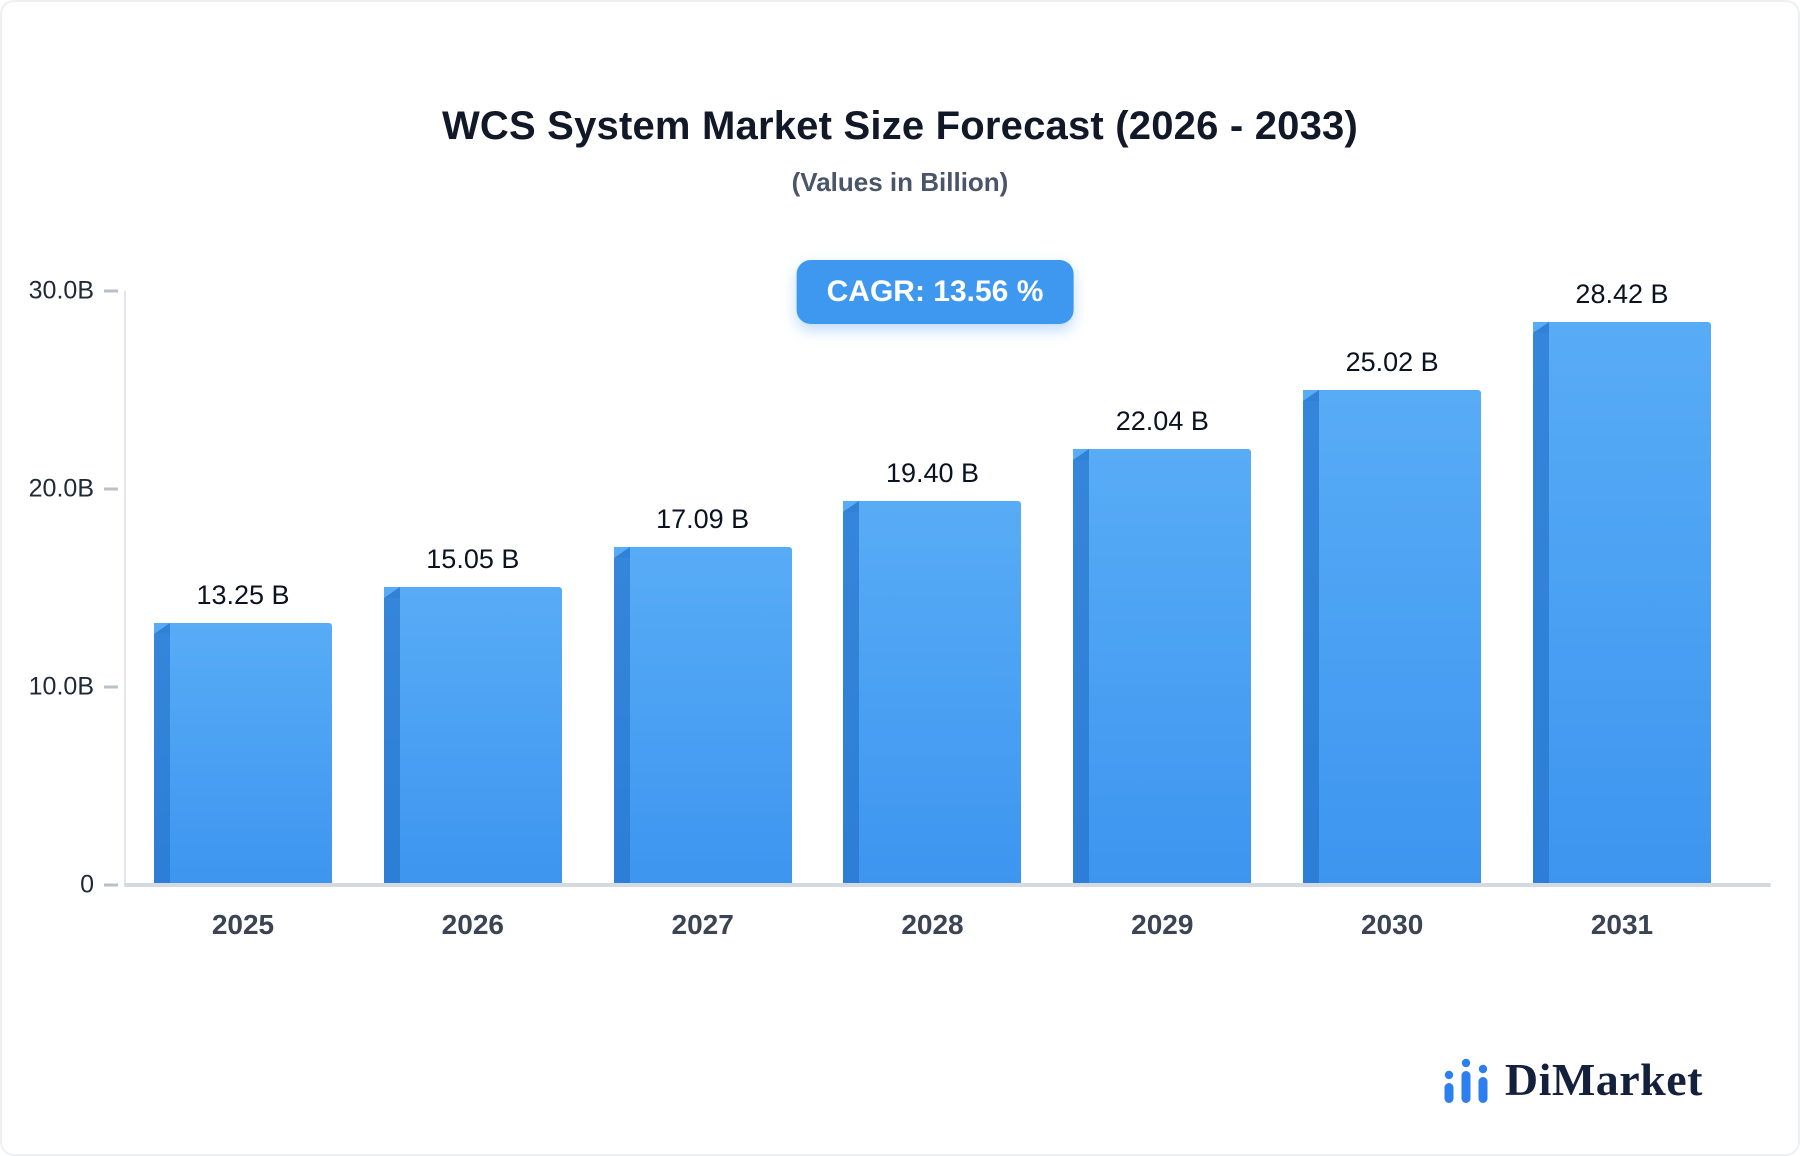 The image size is (1800, 1156). I want to click on bar-value-label: 15.05 B, so click(473, 559).